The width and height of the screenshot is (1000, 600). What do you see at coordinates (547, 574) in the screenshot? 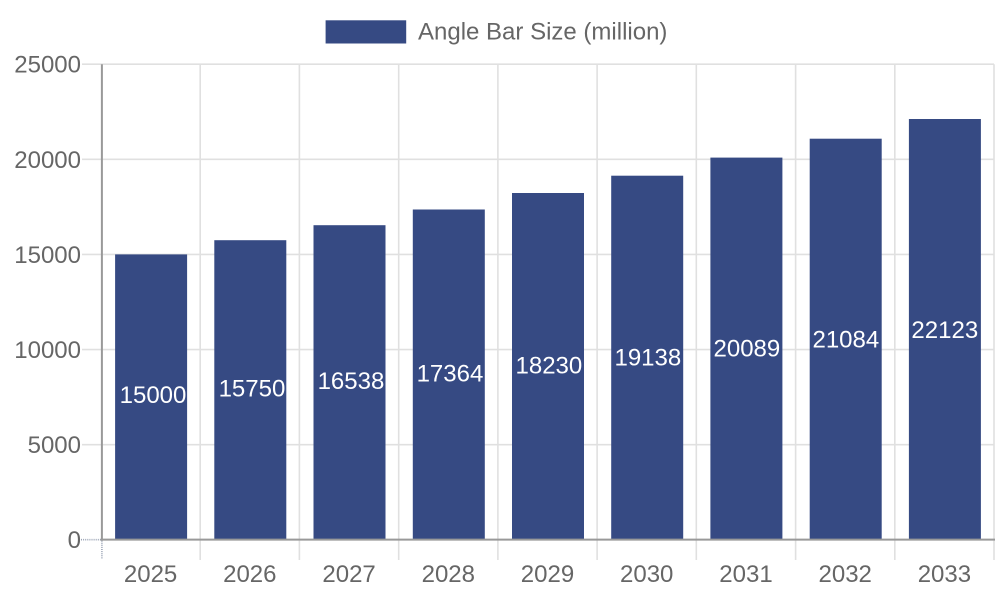
I see `svg-text: 2029` at bounding box center [547, 574].